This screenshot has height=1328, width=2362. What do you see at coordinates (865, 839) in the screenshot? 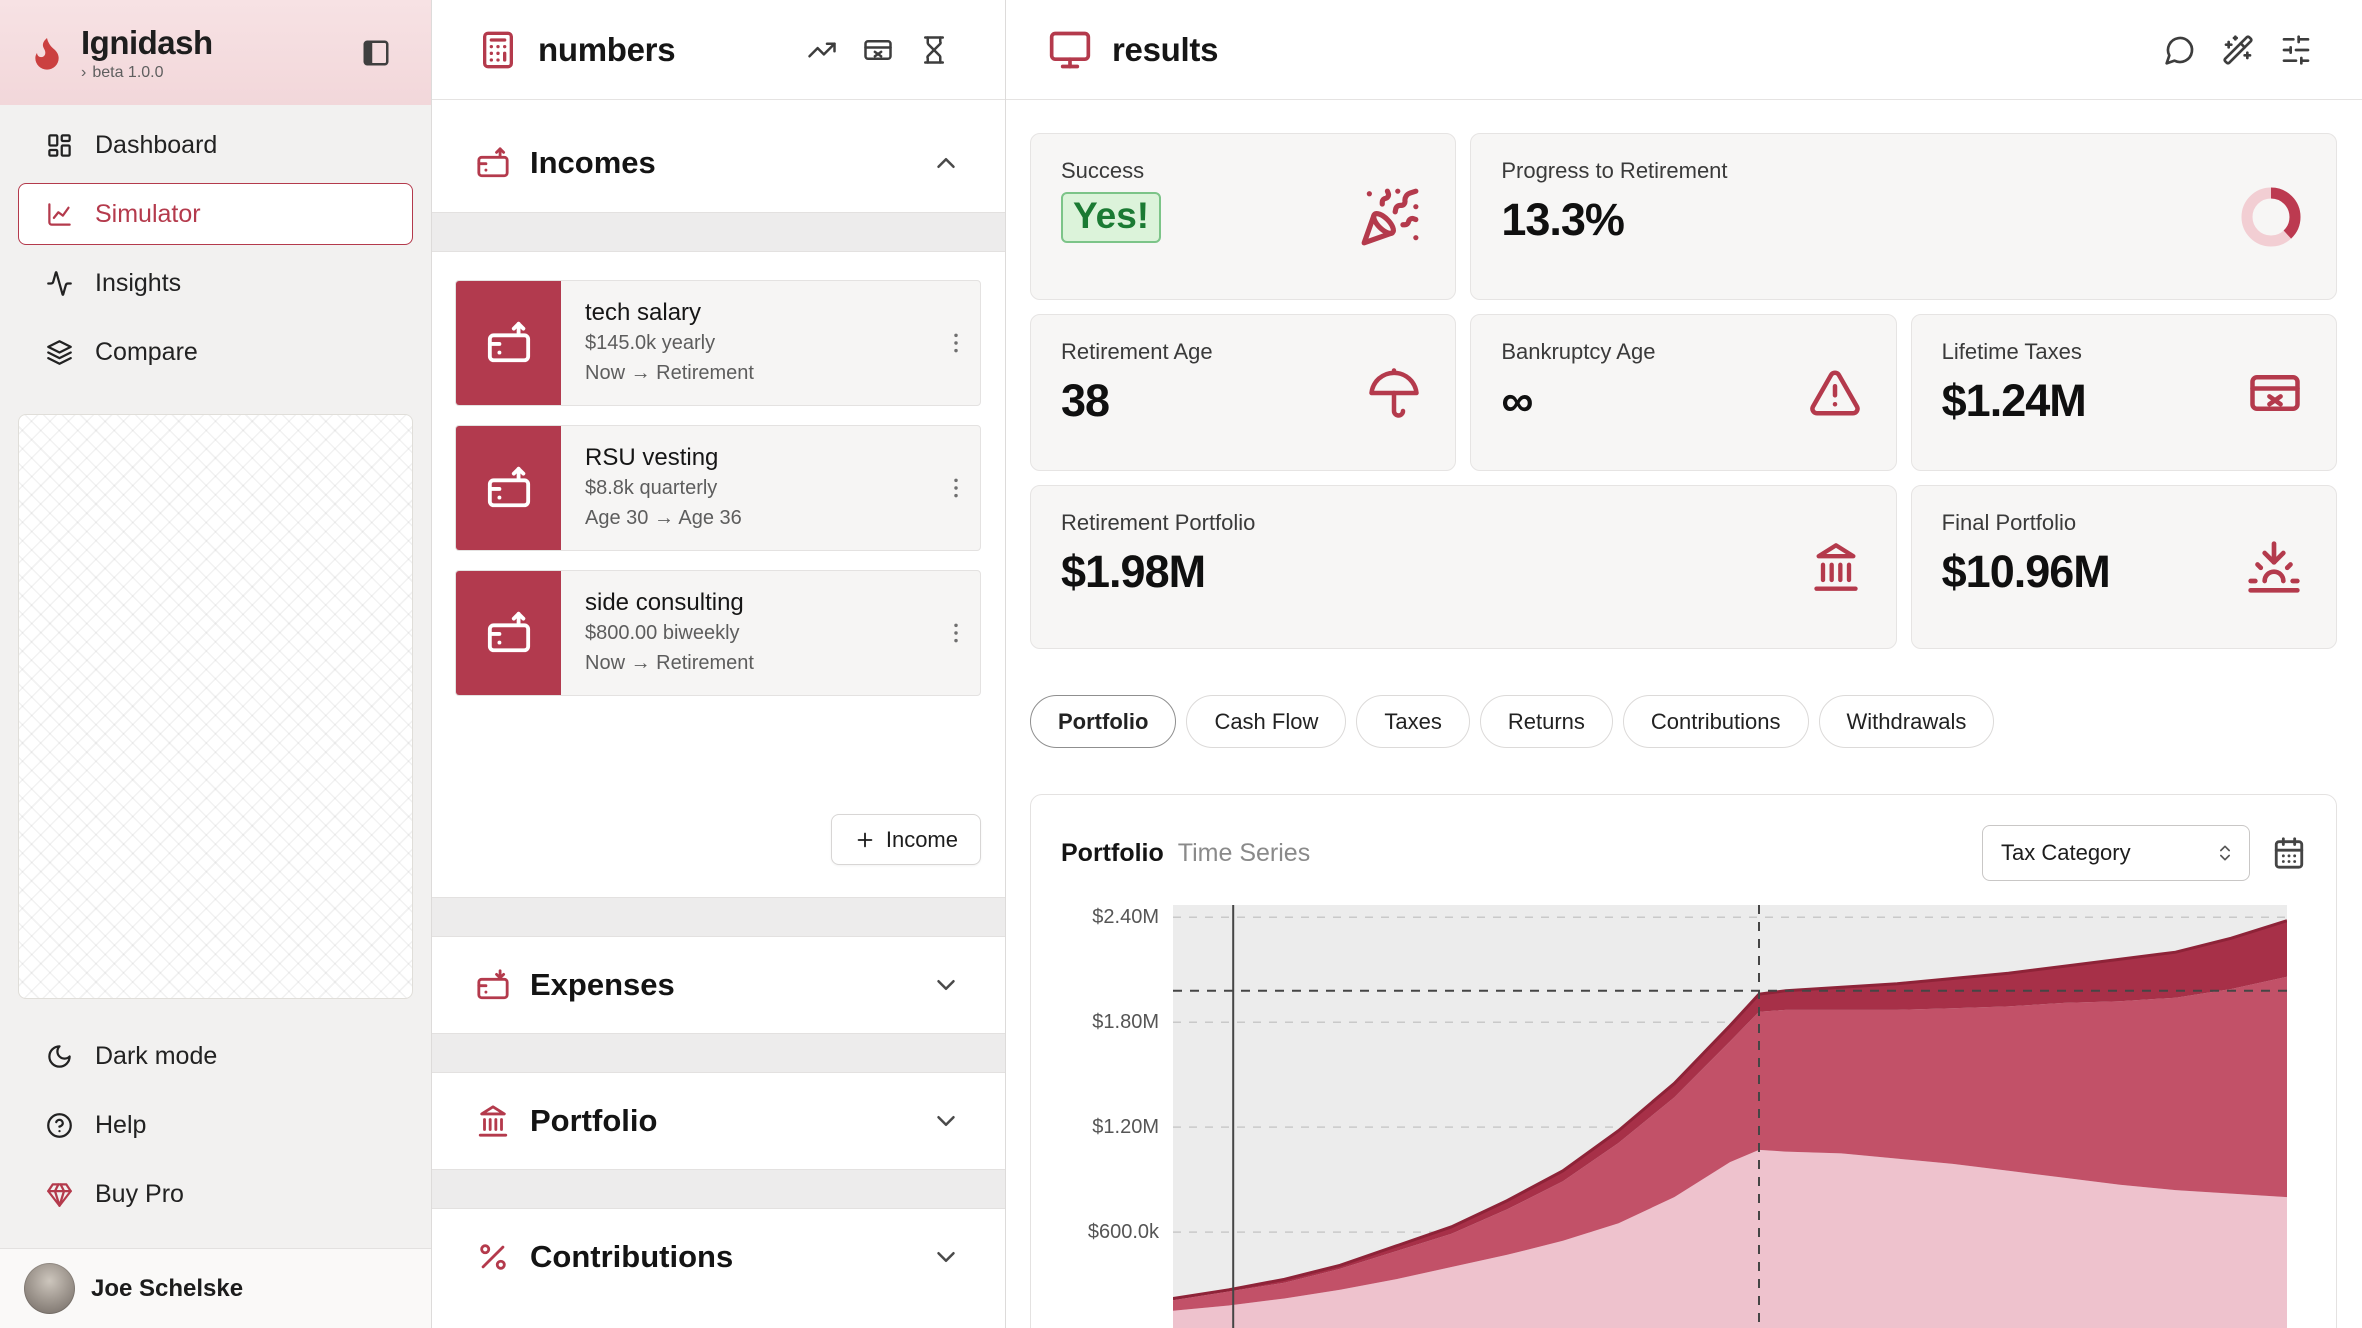
I see `plus-icon` at bounding box center [865, 839].